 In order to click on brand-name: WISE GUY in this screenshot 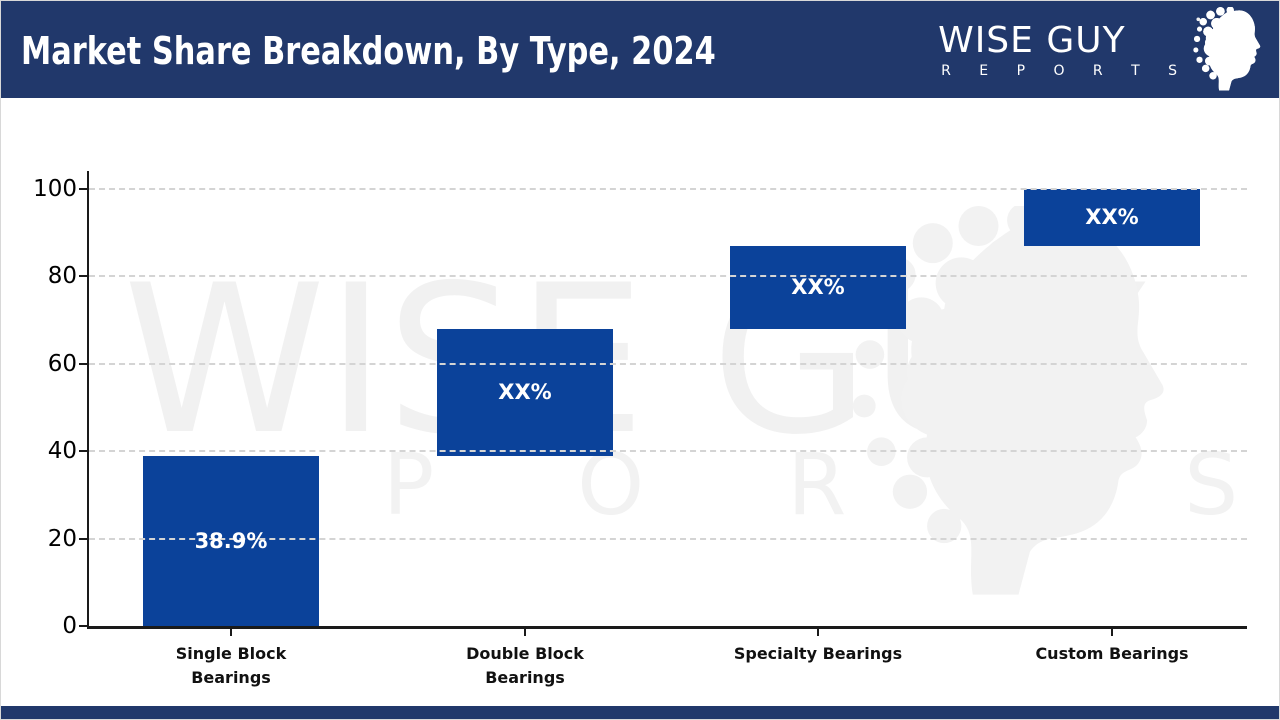, I will do `click(1032, 40)`.